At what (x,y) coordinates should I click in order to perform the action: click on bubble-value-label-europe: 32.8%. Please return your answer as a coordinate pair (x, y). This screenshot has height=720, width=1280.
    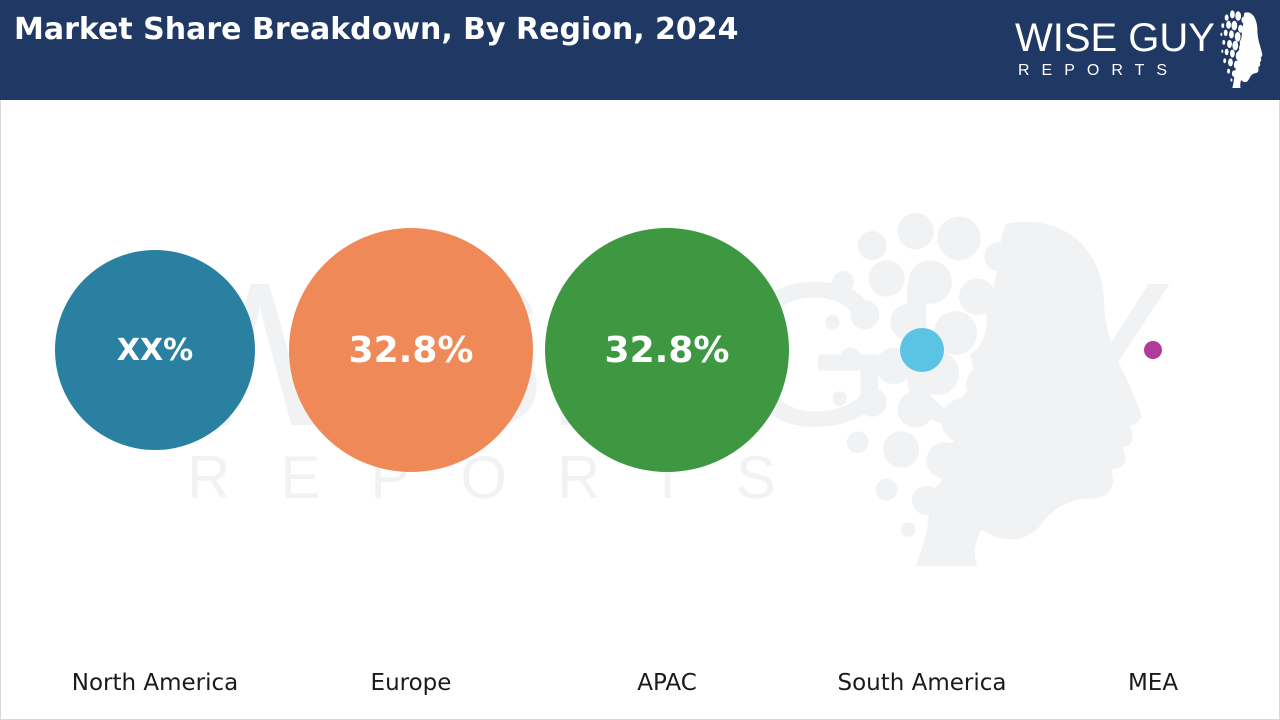
    Looking at the image, I should click on (411, 350).